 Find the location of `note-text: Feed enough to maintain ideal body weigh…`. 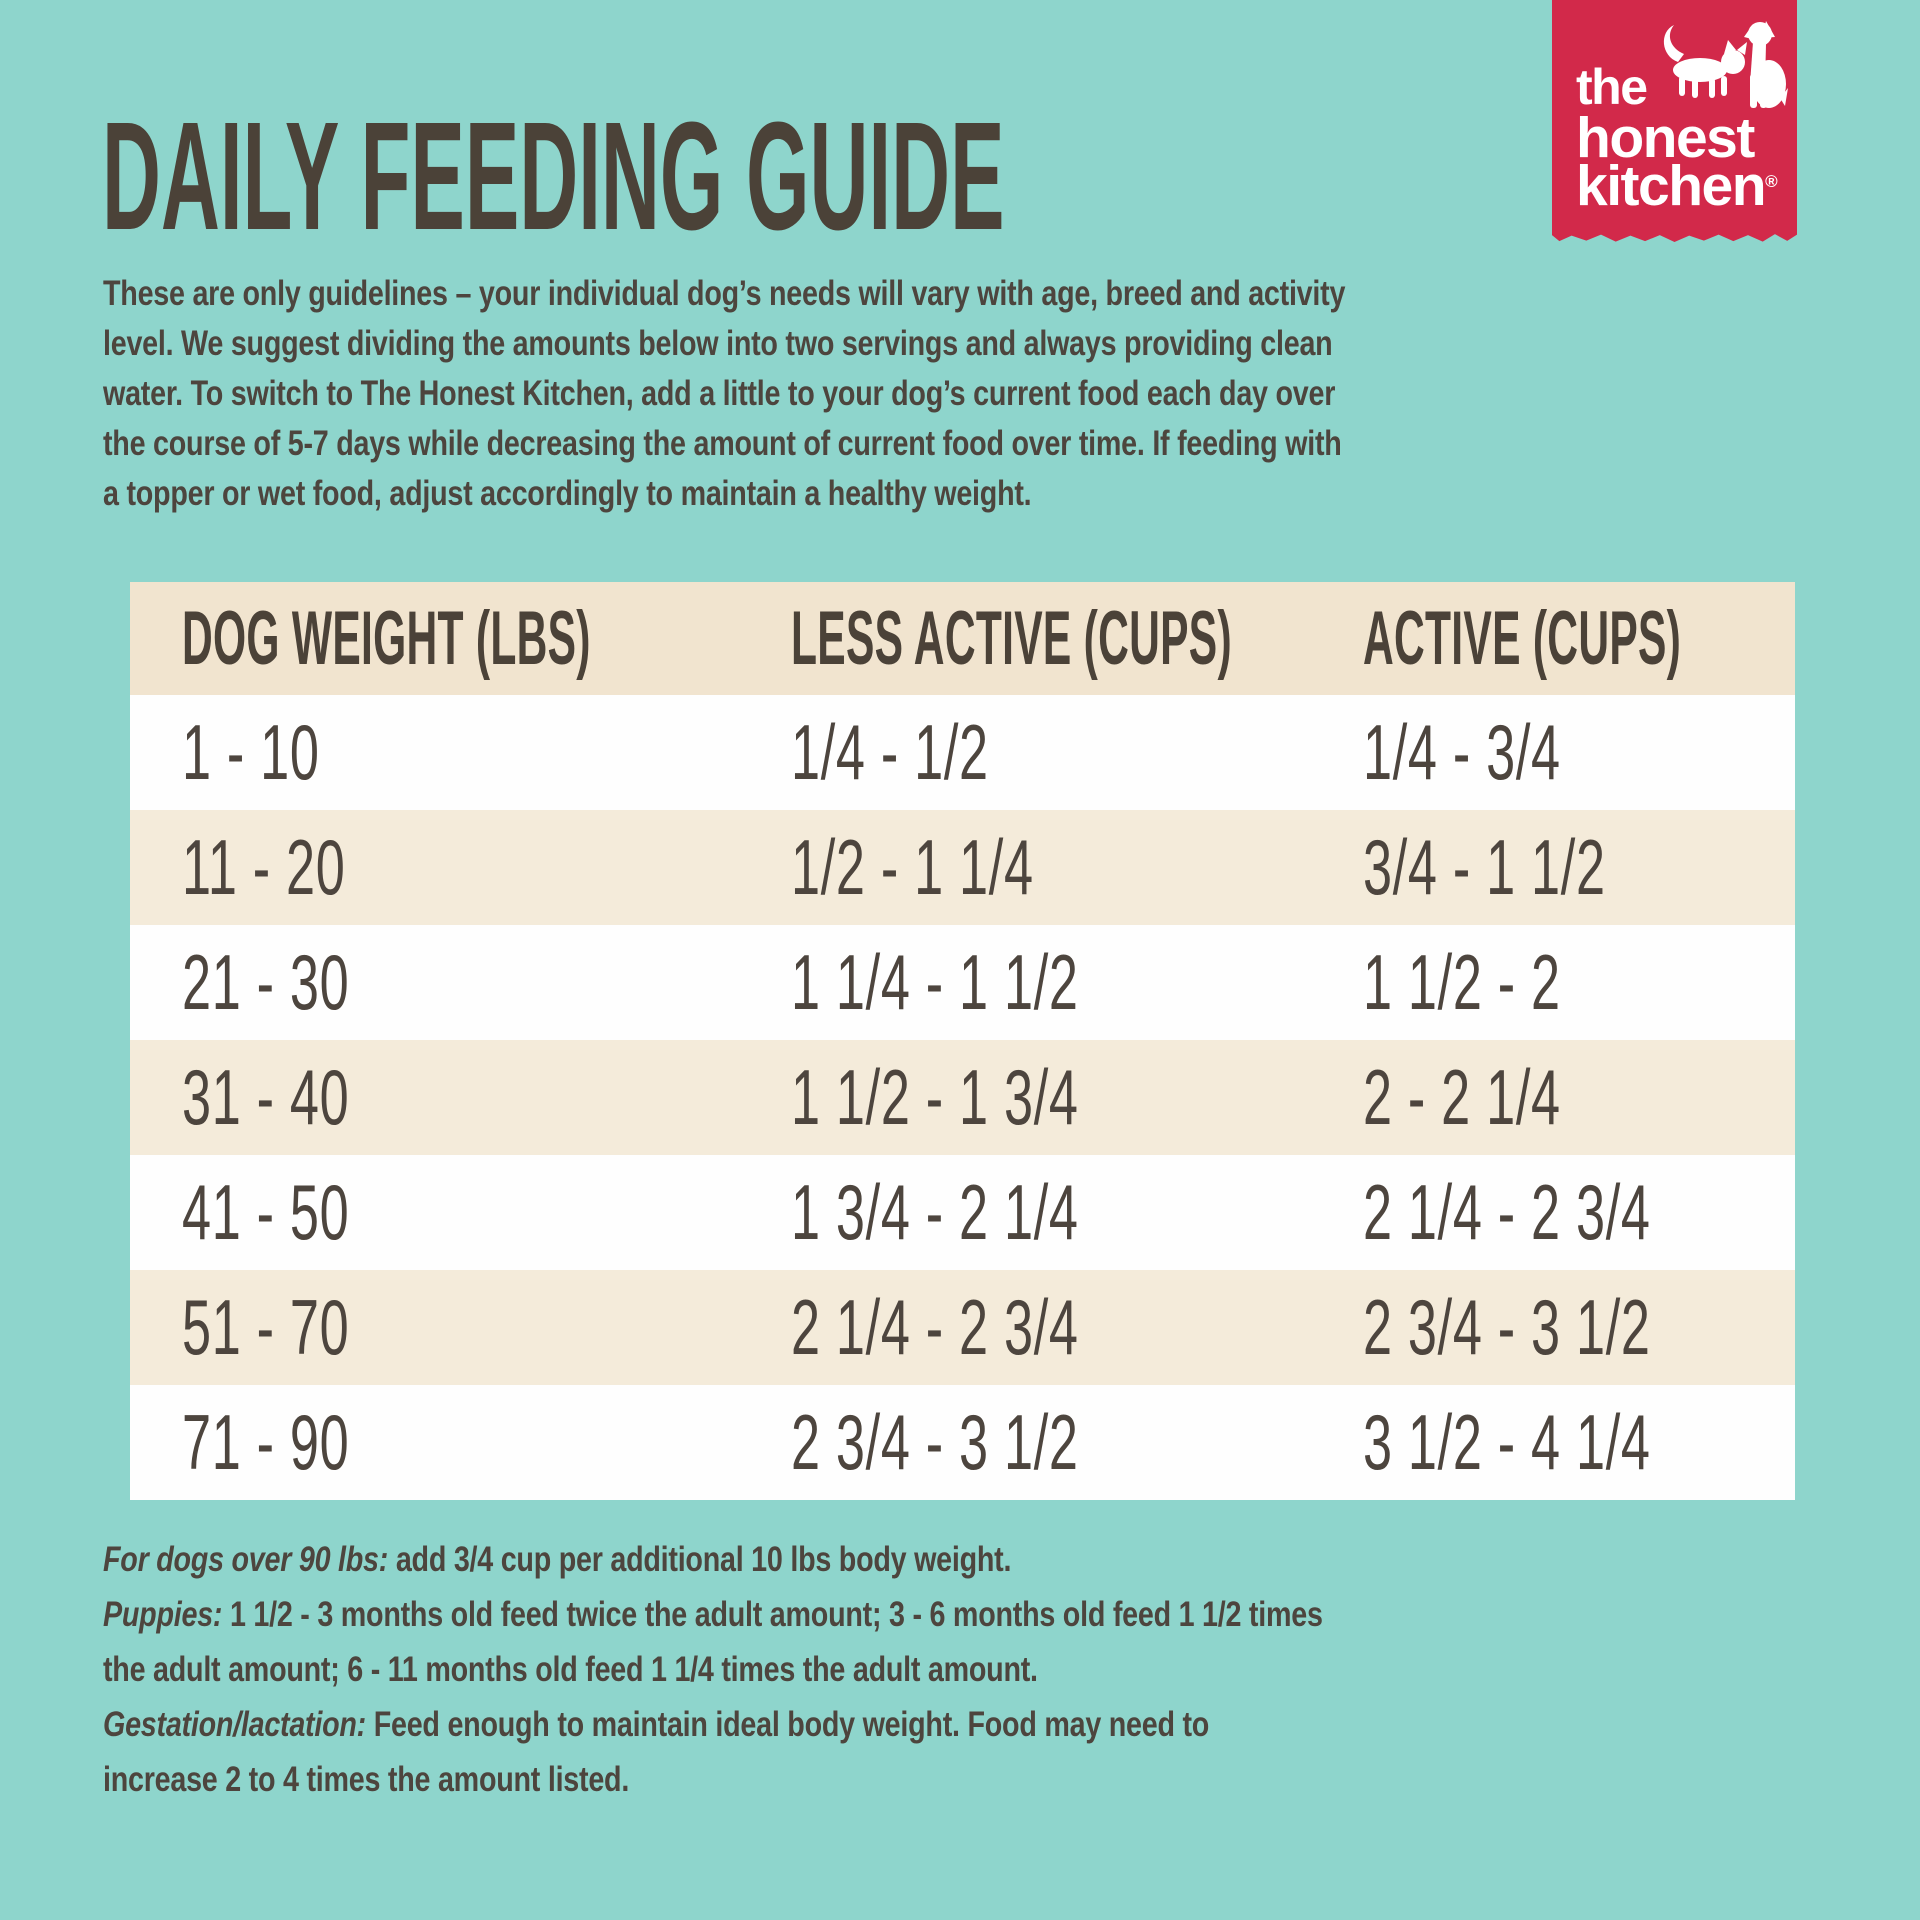

note-text: Feed enough to maintain ideal body weigh… is located at coordinates (787, 1724).